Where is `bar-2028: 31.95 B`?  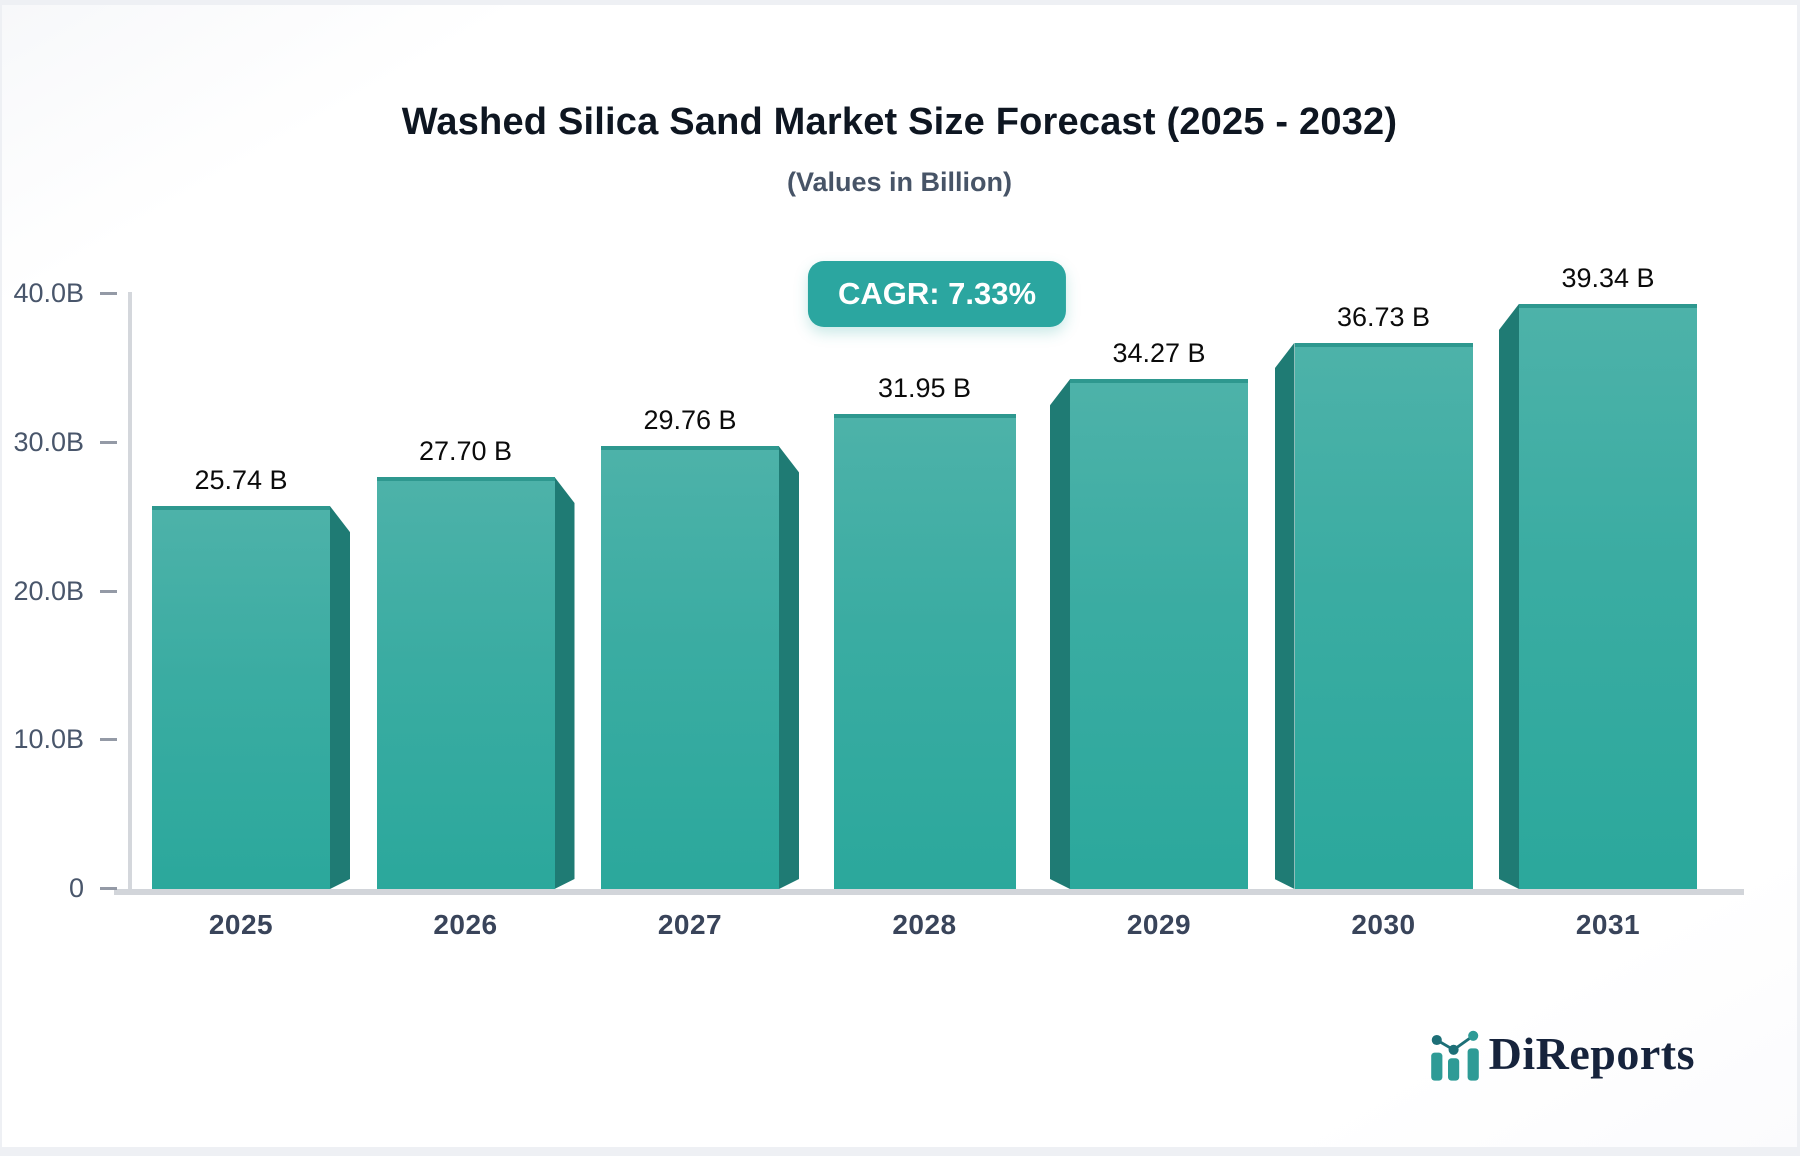 bar-2028: 31.95 B is located at coordinates (925, 631).